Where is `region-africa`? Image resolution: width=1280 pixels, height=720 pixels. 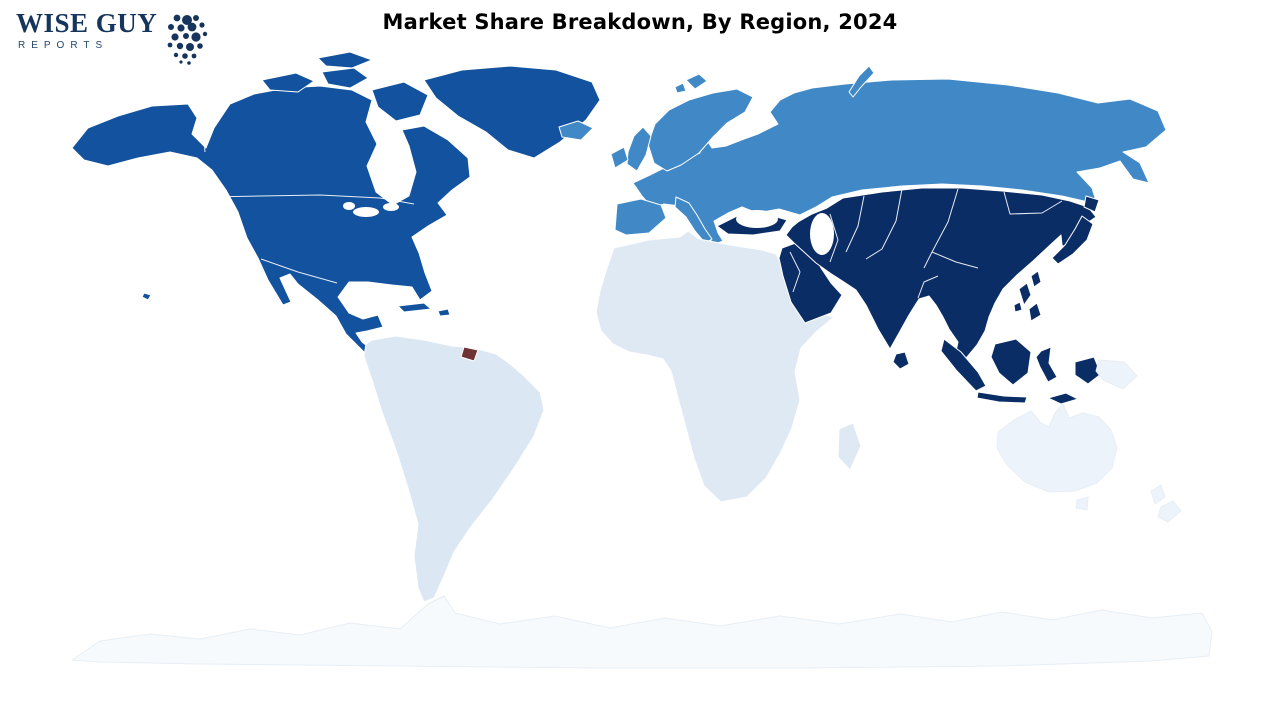
region-africa is located at coordinates (728, 366).